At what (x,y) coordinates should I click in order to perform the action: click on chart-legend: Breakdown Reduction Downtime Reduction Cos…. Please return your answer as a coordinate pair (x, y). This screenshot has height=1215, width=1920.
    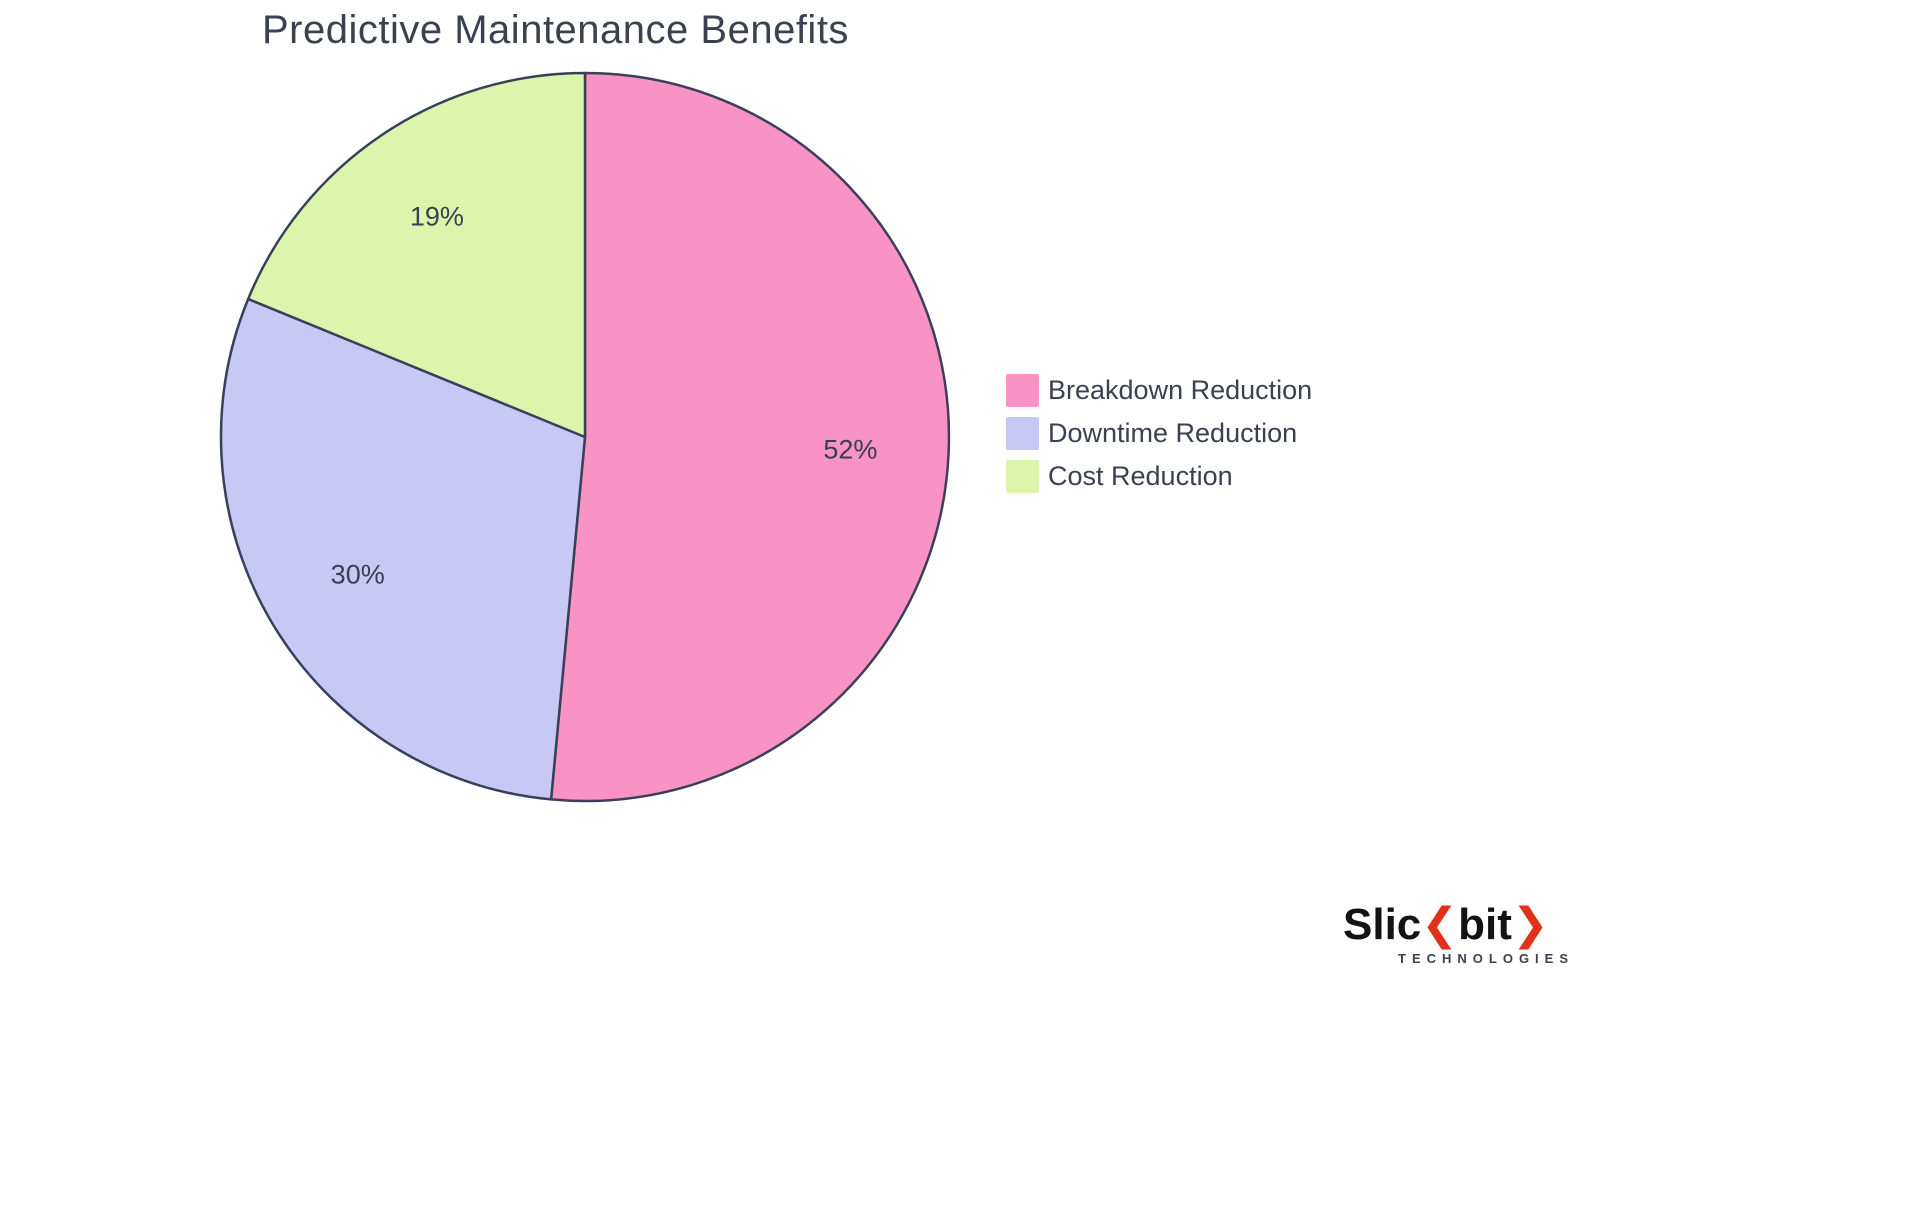
    Looking at the image, I should click on (1159, 438).